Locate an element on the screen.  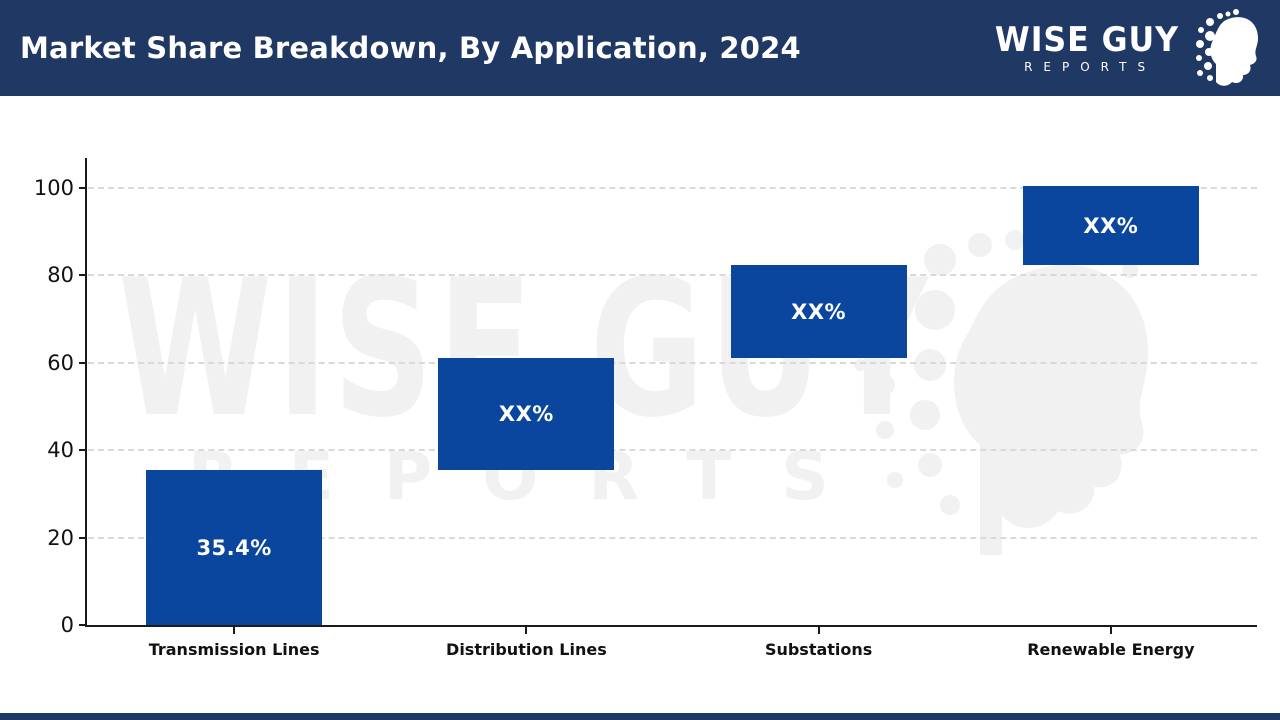
logo-wordmark: WISE GUY REPORTS is located at coordinates (1087, 48).